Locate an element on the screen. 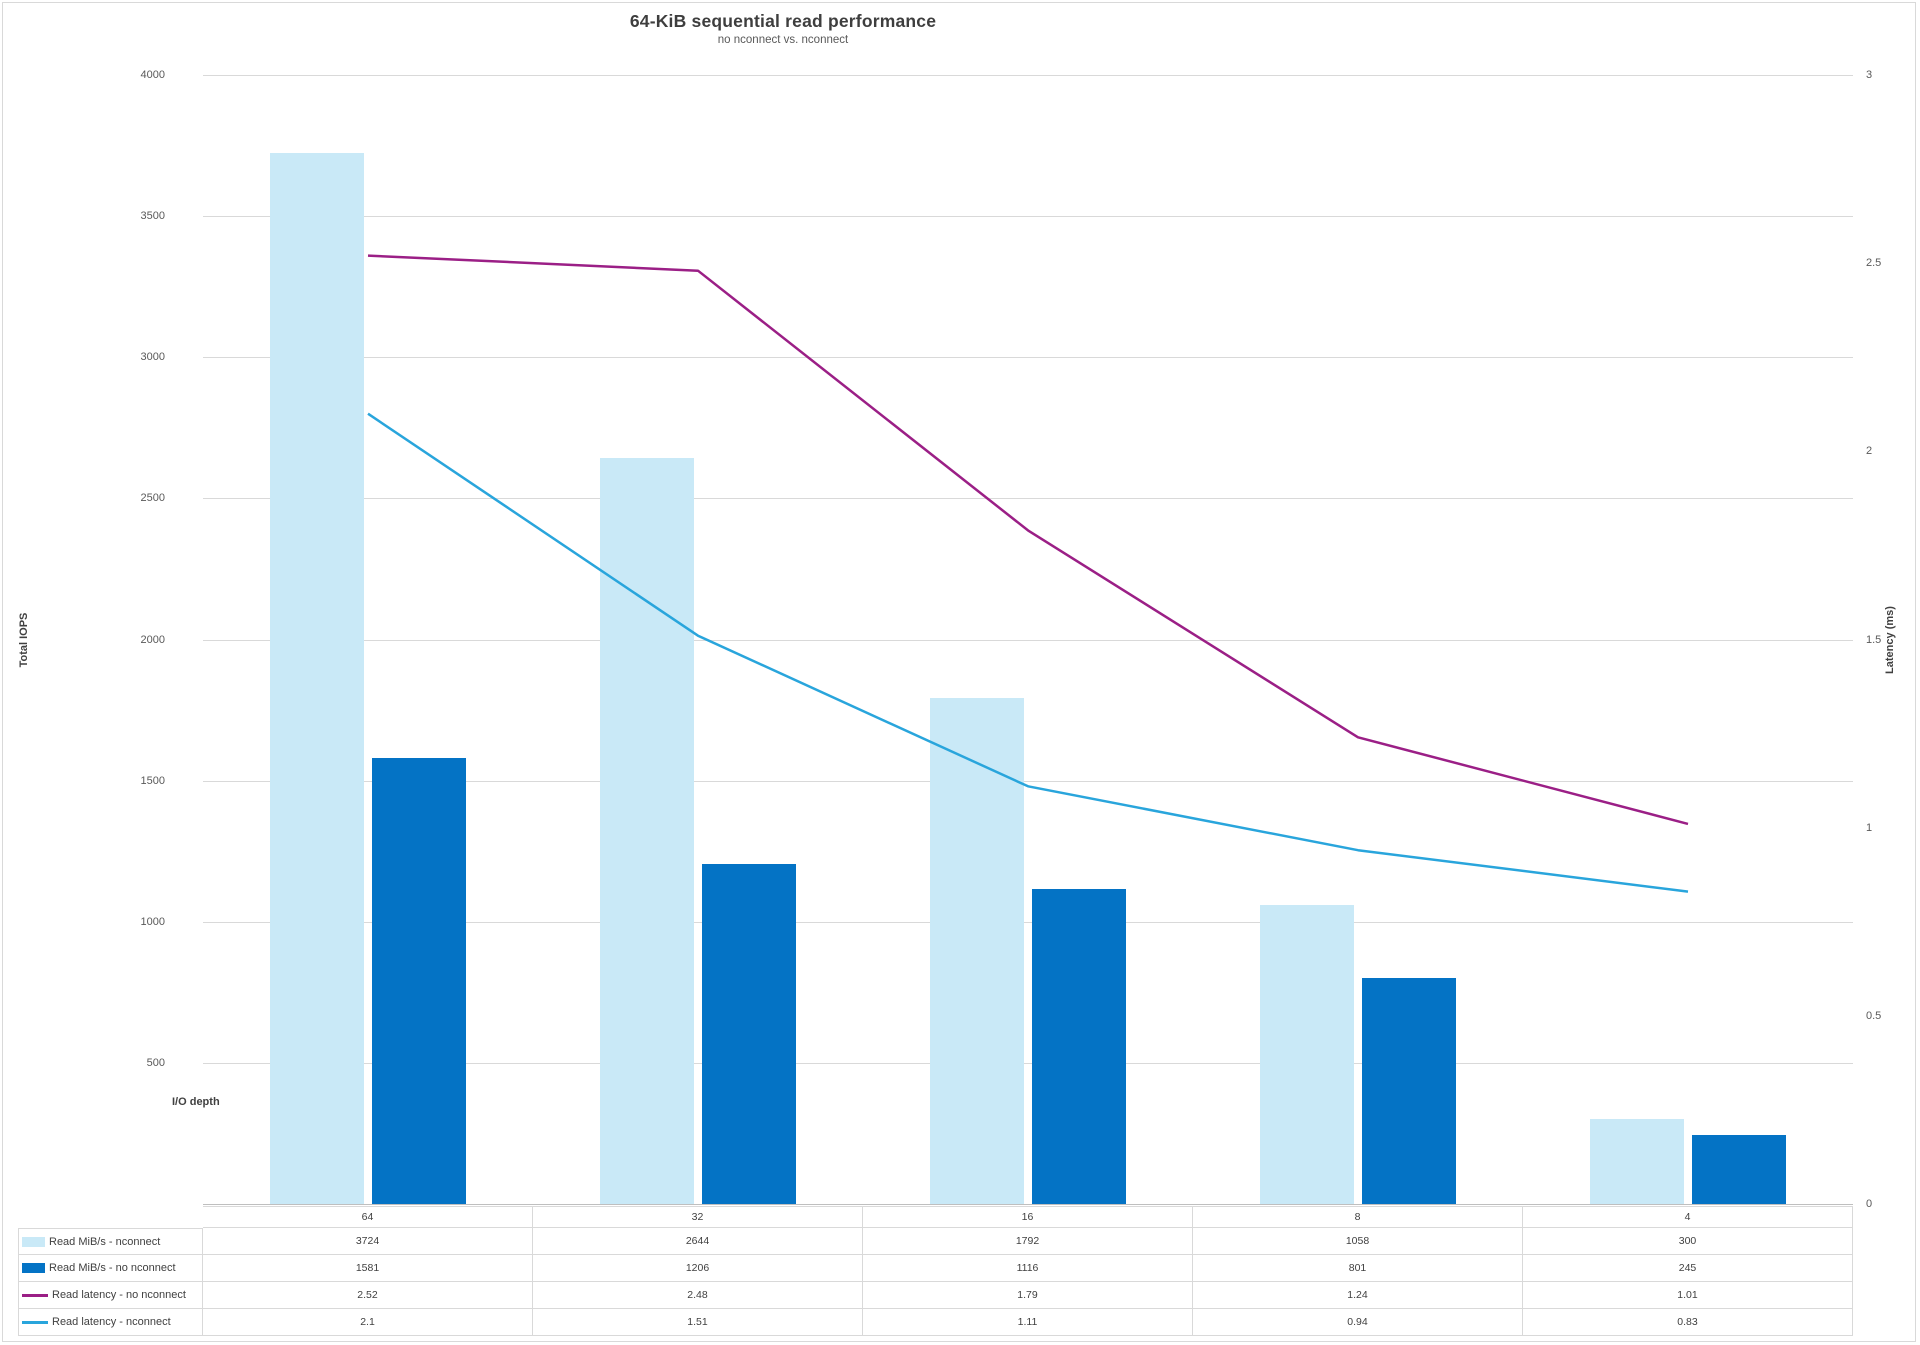 Image resolution: width=1920 pixels, height=1345 pixels. left-axis-tick-label: 500 is located at coordinates (155, 1063).